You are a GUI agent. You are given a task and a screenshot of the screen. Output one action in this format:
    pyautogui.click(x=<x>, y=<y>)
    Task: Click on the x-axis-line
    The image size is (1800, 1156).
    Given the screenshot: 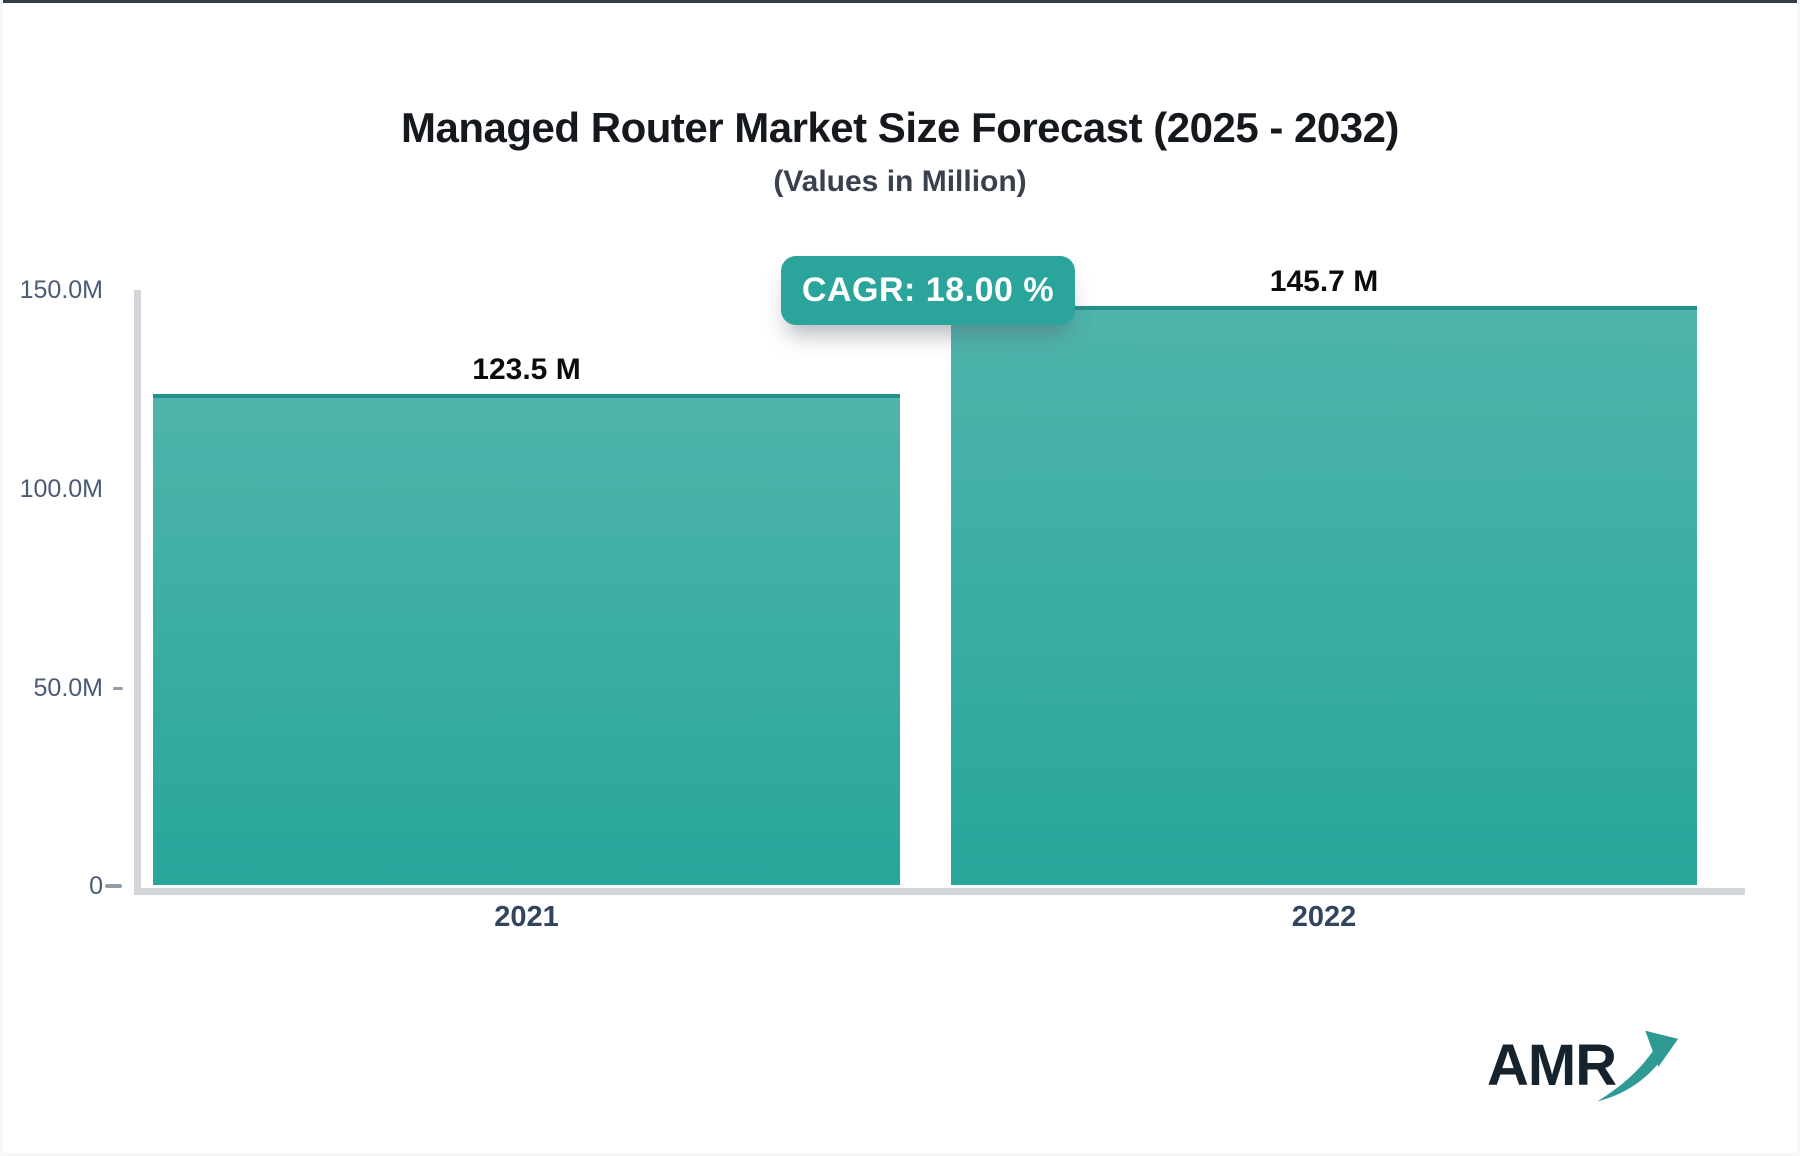 What is the action you would take?
    pyautogui.click(x=939, y=891)
    